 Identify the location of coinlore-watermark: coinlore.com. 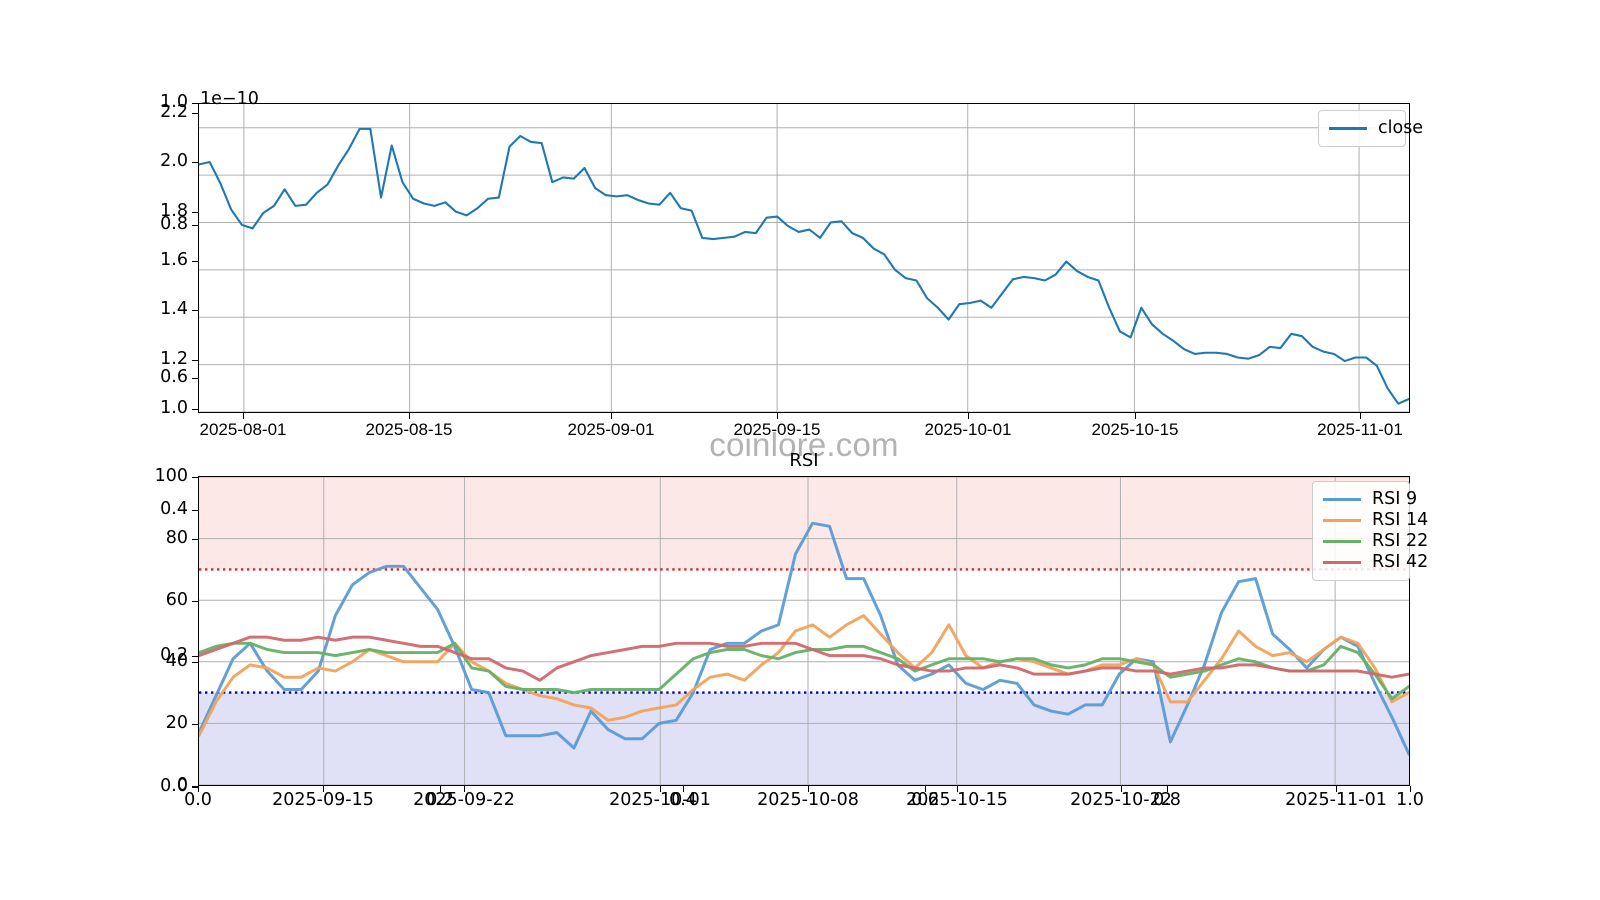
(804, 444).